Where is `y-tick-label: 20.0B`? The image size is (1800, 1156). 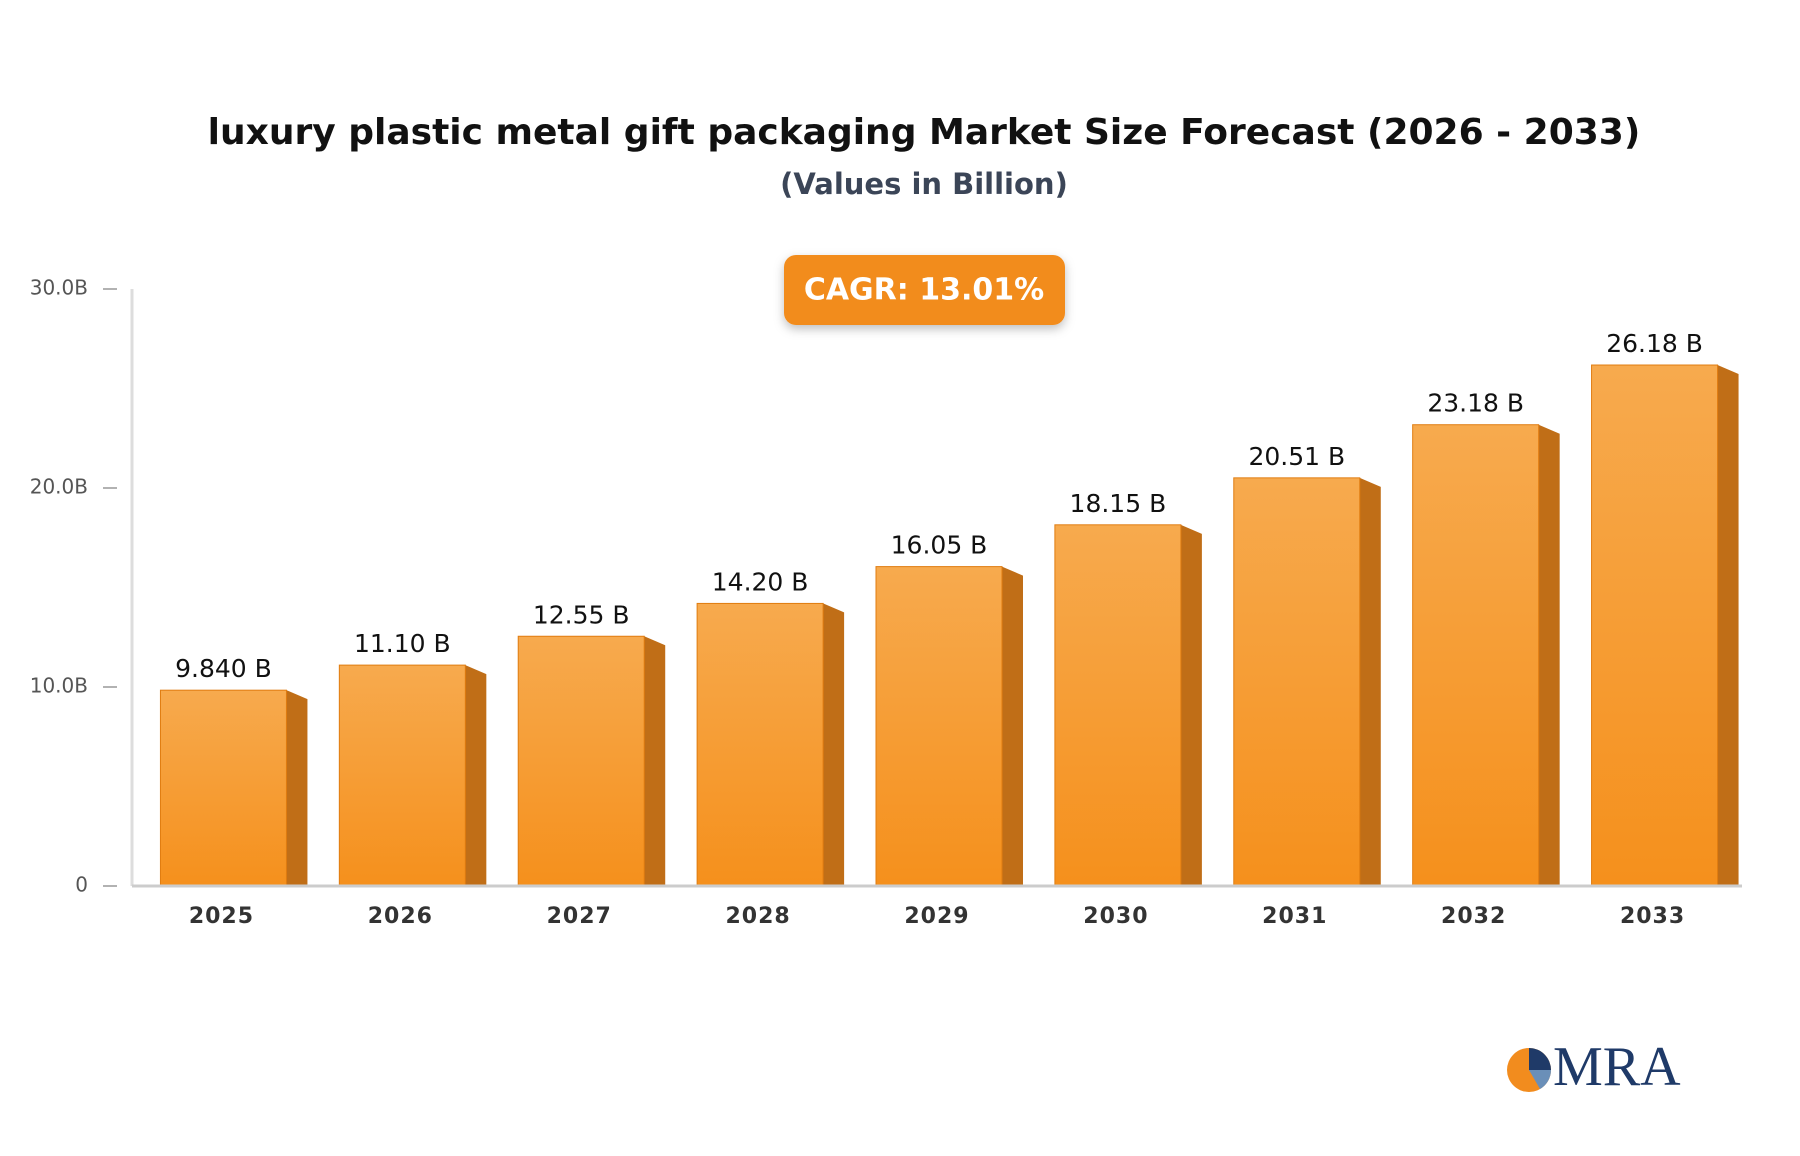
y-tick-label: 20.0B is located at coordinates (59, 487).